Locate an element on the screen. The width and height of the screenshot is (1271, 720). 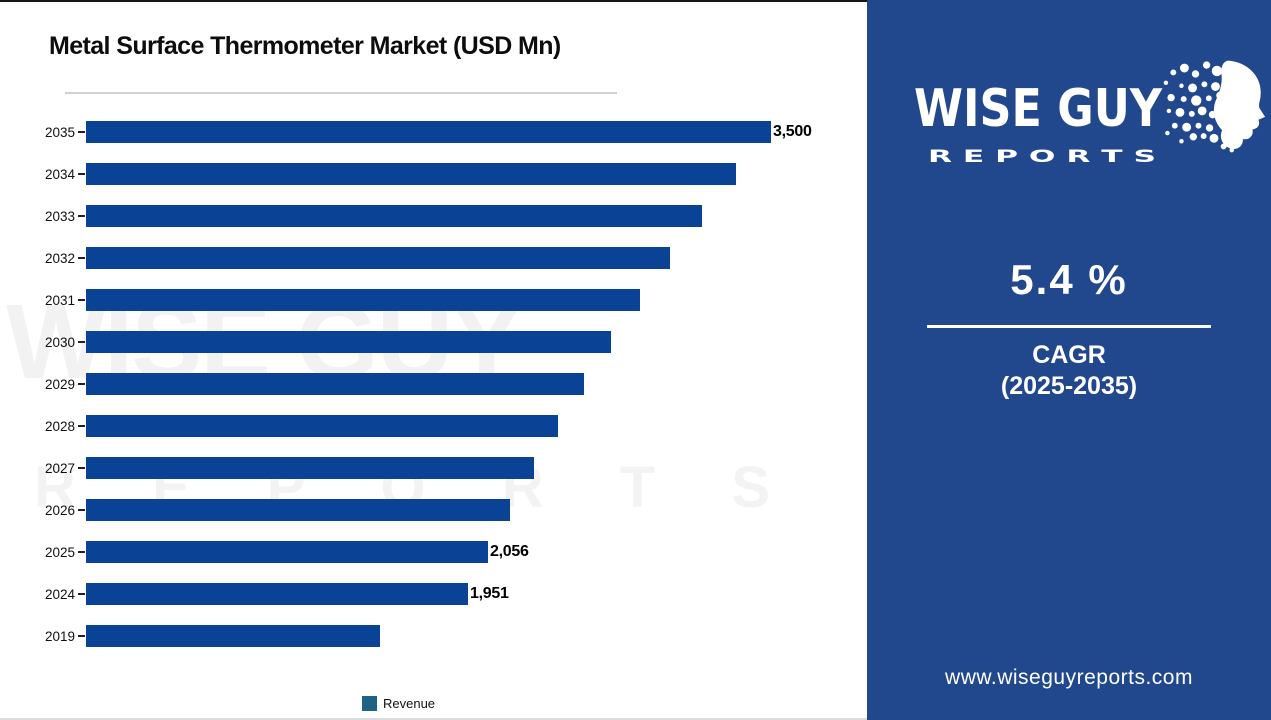
chart-row: 2028 is located at coordinates (411, 426).